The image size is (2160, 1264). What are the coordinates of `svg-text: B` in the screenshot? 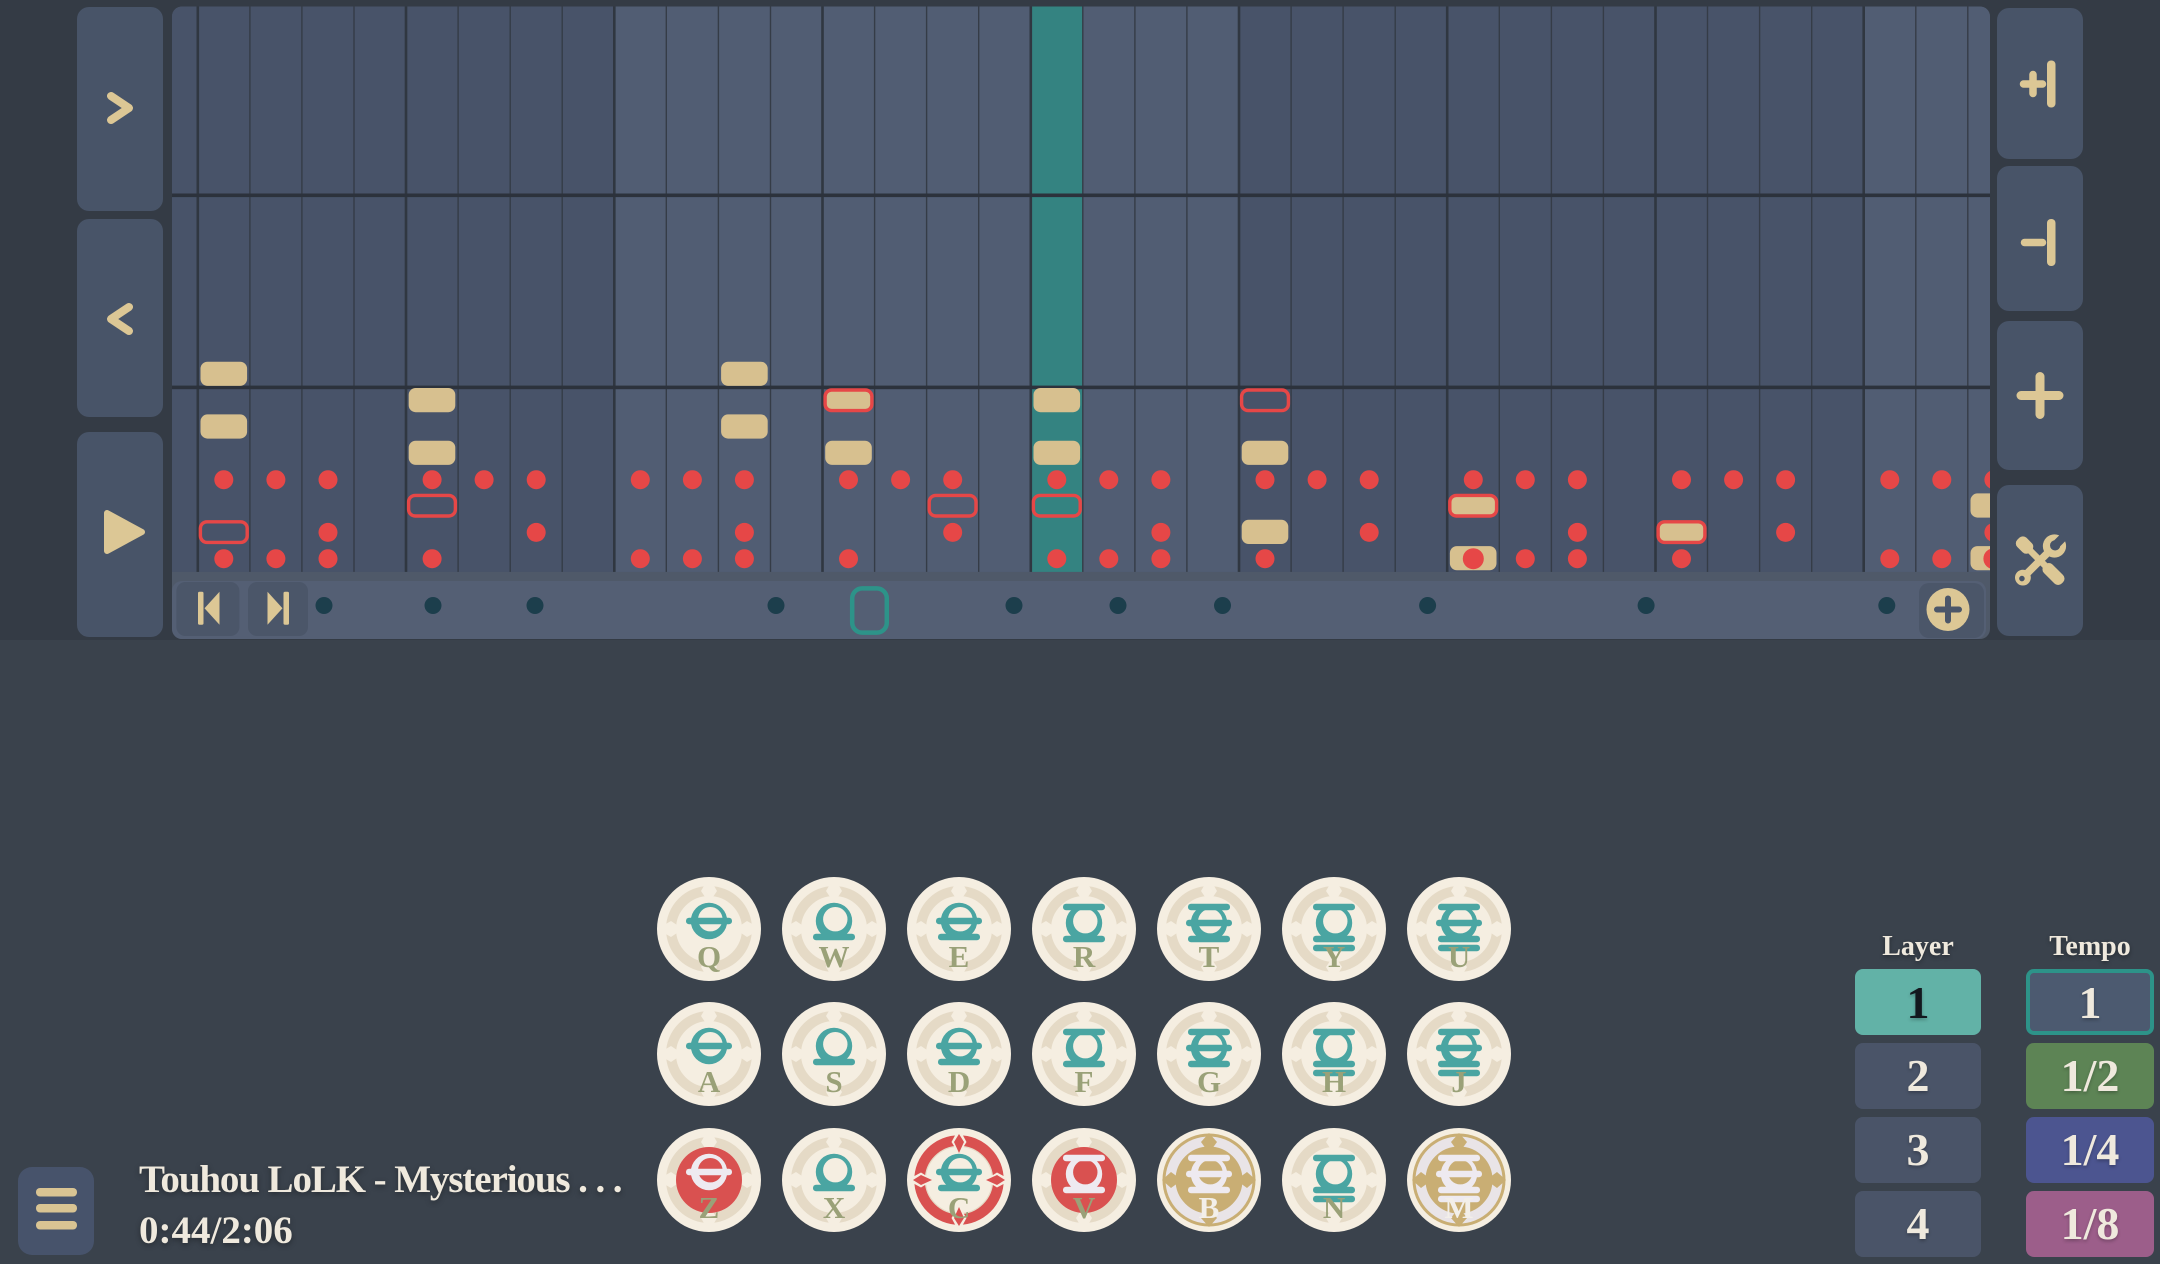 It's located at (1209, 1207).